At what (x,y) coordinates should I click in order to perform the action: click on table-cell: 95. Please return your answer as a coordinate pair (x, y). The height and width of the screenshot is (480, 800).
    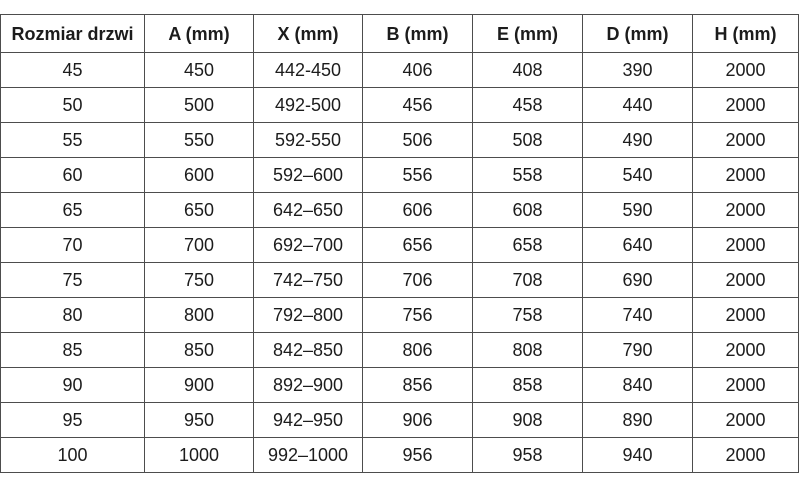
    Looking at the image, I should click on (72, 420).